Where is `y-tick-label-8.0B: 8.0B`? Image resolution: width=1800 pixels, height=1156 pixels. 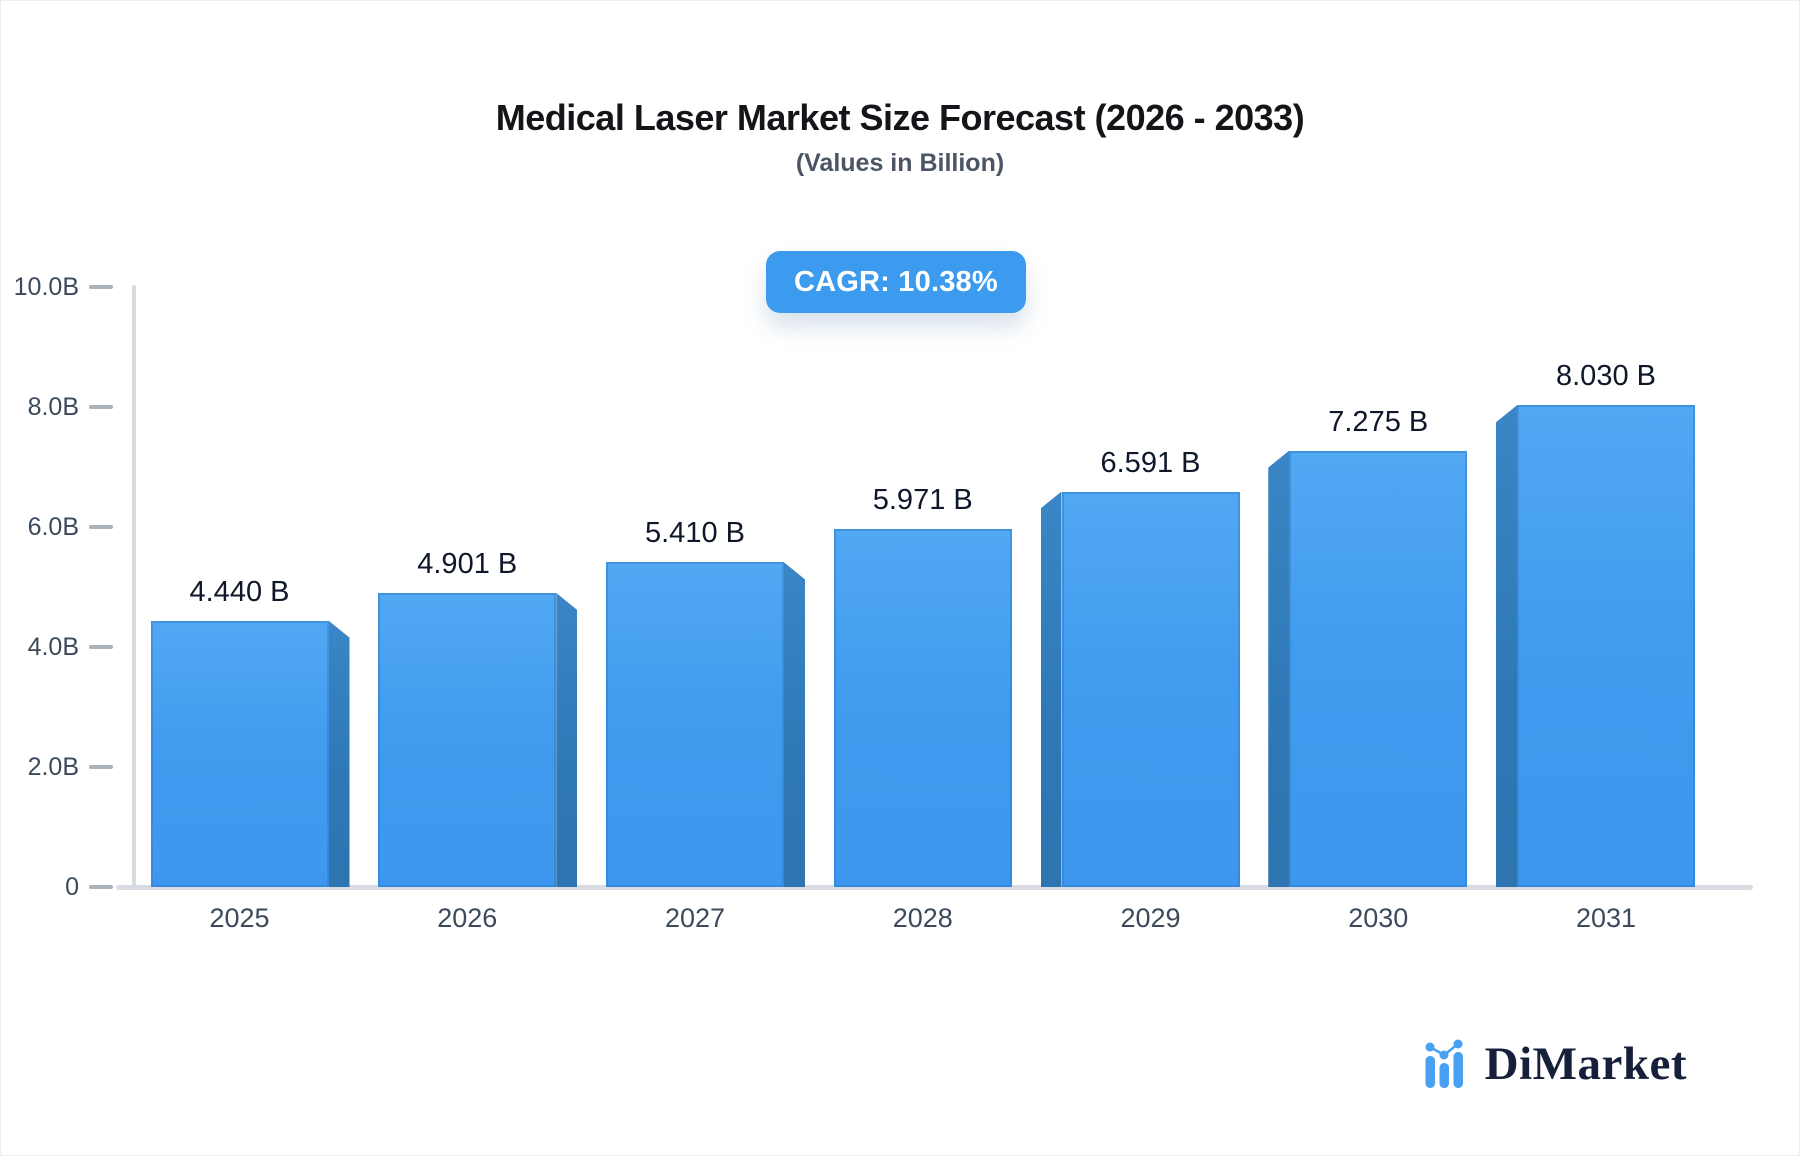
y-tick-label-8.0B: 8.0B is located at coordinates (53, 407).